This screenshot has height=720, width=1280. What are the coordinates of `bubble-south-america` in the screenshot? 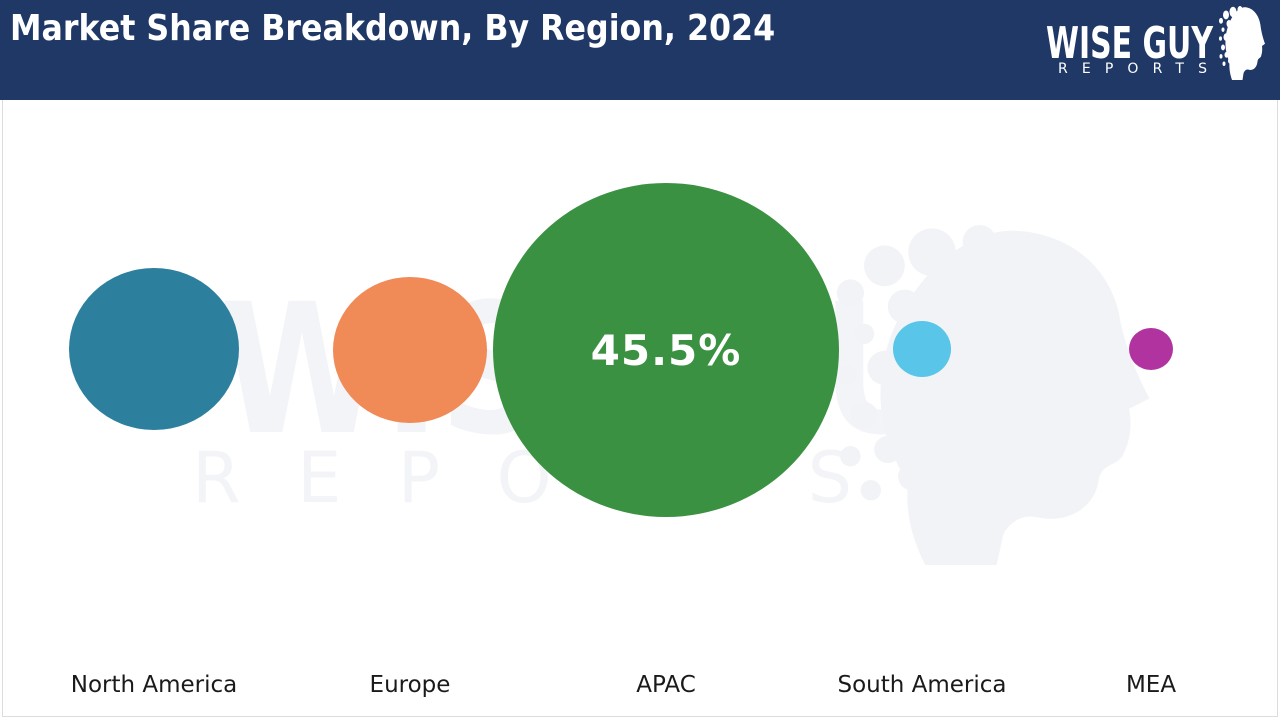 It's located at (922, 349).